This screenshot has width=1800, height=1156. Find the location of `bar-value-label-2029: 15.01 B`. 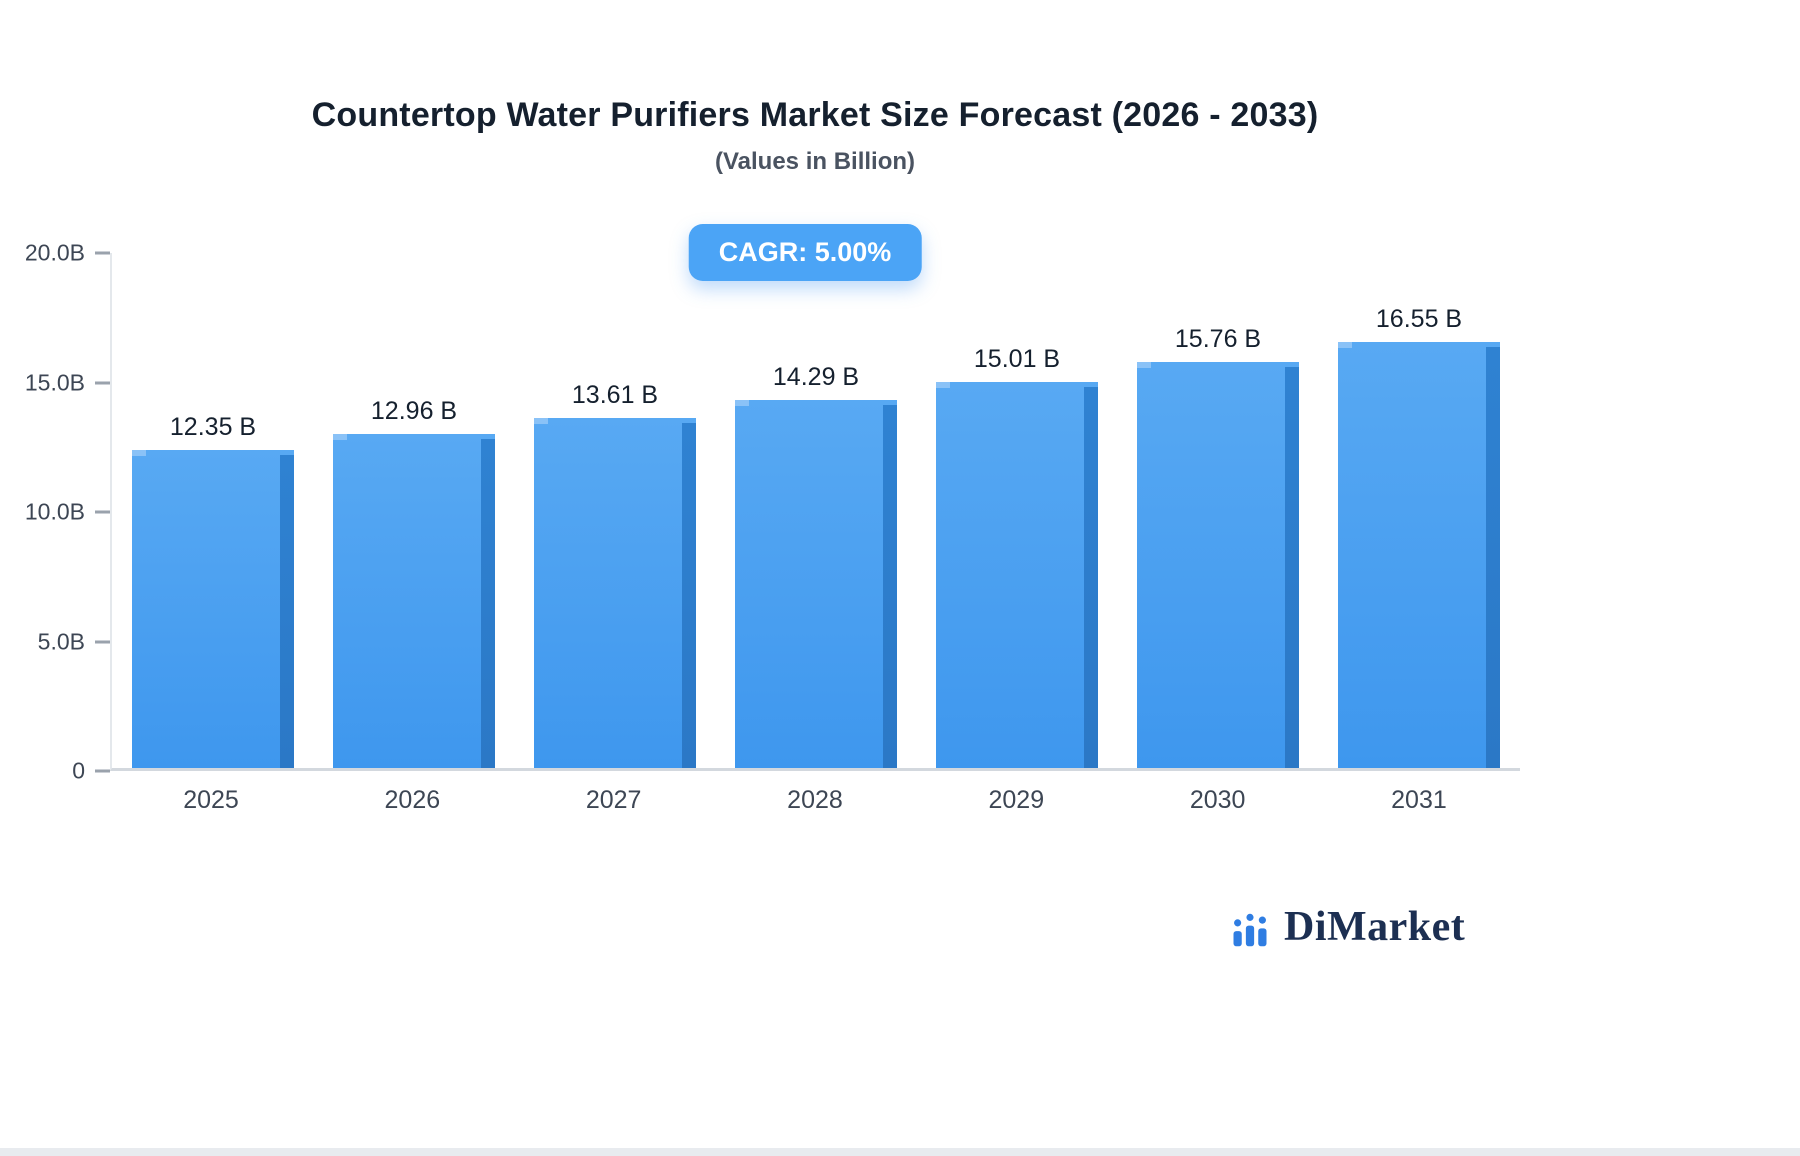

bar-value-label-2029: 15.01 B is located at coordinates (1017, 358).